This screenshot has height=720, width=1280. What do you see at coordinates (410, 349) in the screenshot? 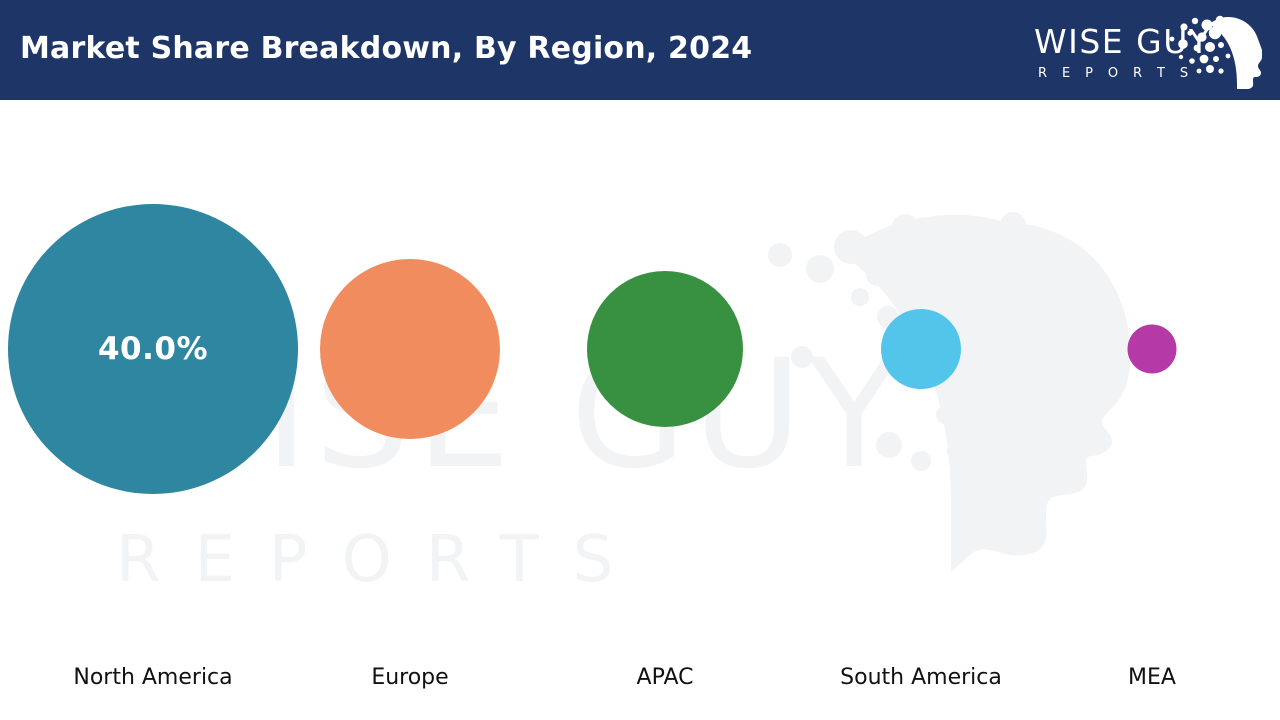
I see `bubble-europe` at bounding box center [410, 349].